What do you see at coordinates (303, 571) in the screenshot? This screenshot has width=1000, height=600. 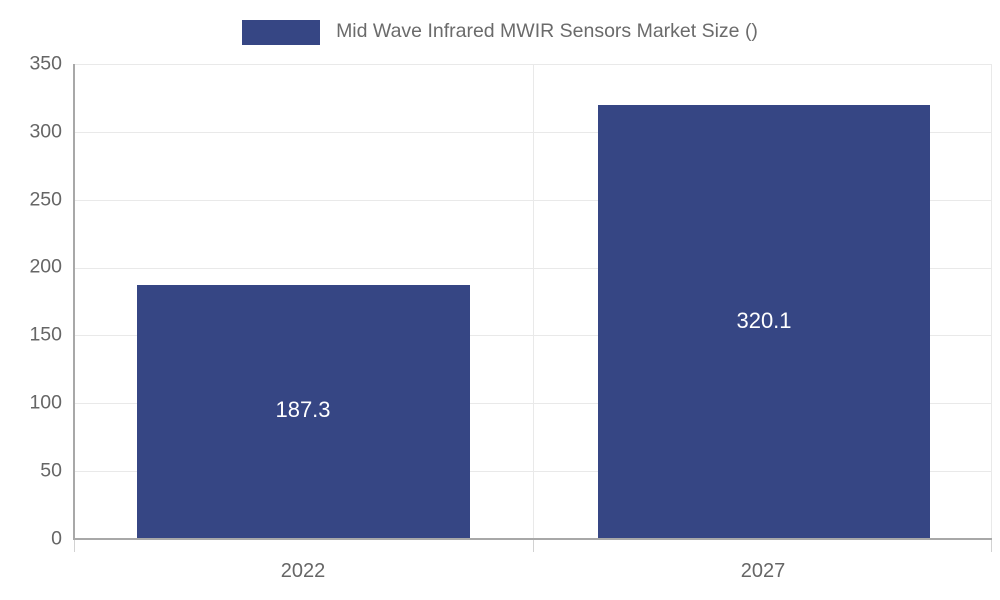 I see `x-category-label-2022: 2022` at bounding box center [303, 571].